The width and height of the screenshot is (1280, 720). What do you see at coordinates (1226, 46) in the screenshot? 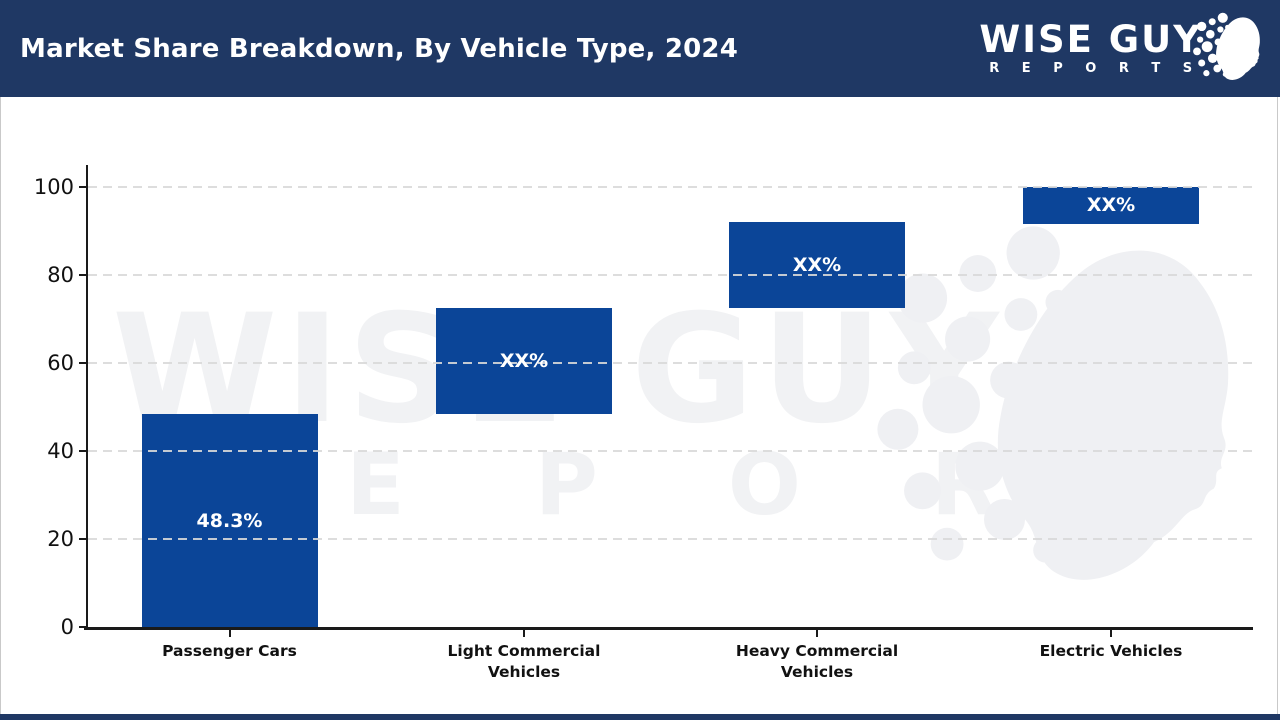
I see `dotted-face-icon` at bounding box center [1226, 46].